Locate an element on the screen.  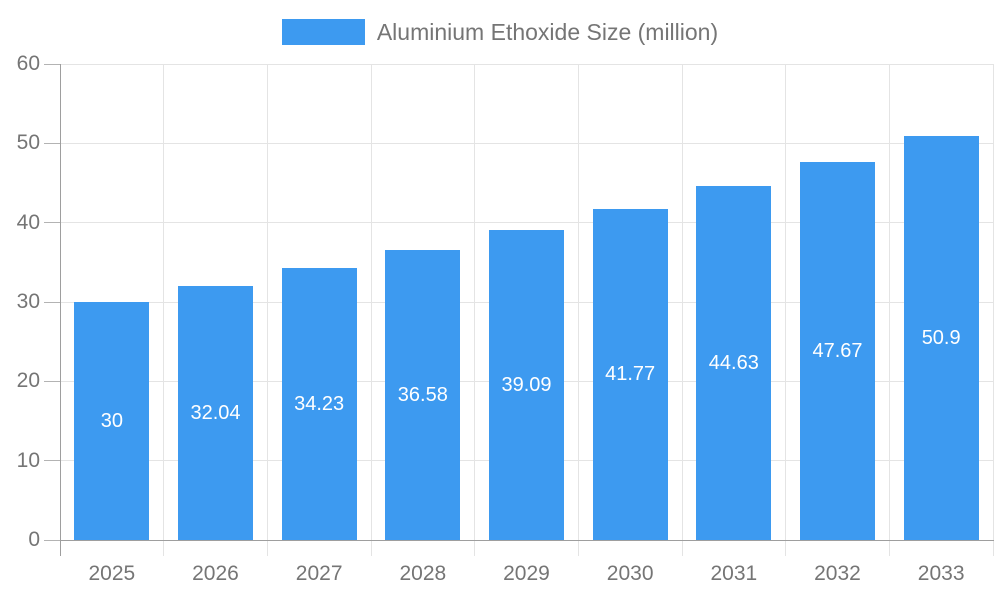
y-tick-label: 30 is located at coordinates (28, 301).